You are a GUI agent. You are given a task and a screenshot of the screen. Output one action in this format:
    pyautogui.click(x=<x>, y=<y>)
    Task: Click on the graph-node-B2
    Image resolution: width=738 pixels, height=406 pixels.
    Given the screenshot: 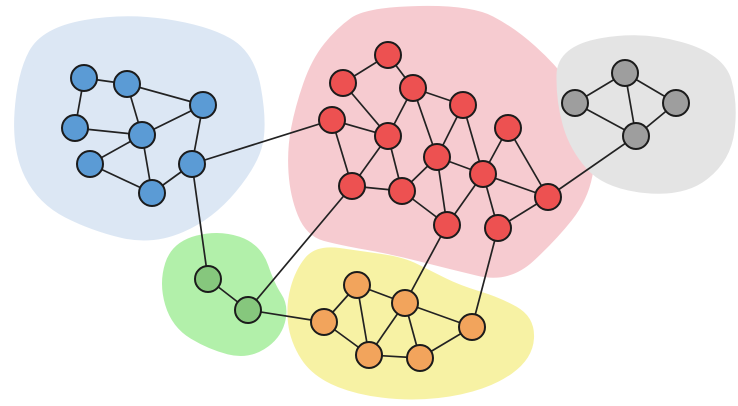 What is the action you would take?
    pyautogui.click(x=127, y=84)
    